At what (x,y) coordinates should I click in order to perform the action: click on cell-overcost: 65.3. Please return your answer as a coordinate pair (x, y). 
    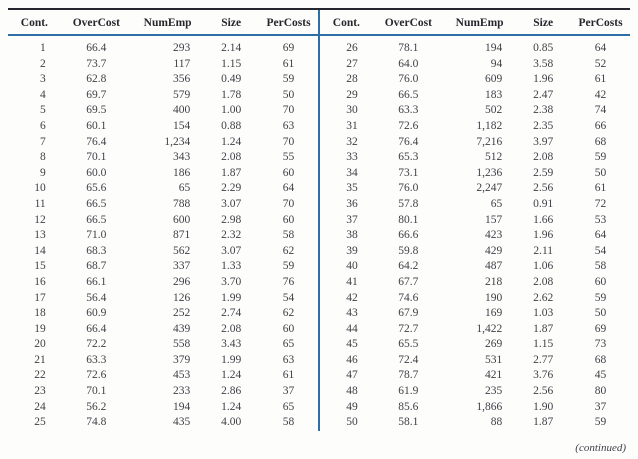
    Looking at the image, I should click on (408, 157).